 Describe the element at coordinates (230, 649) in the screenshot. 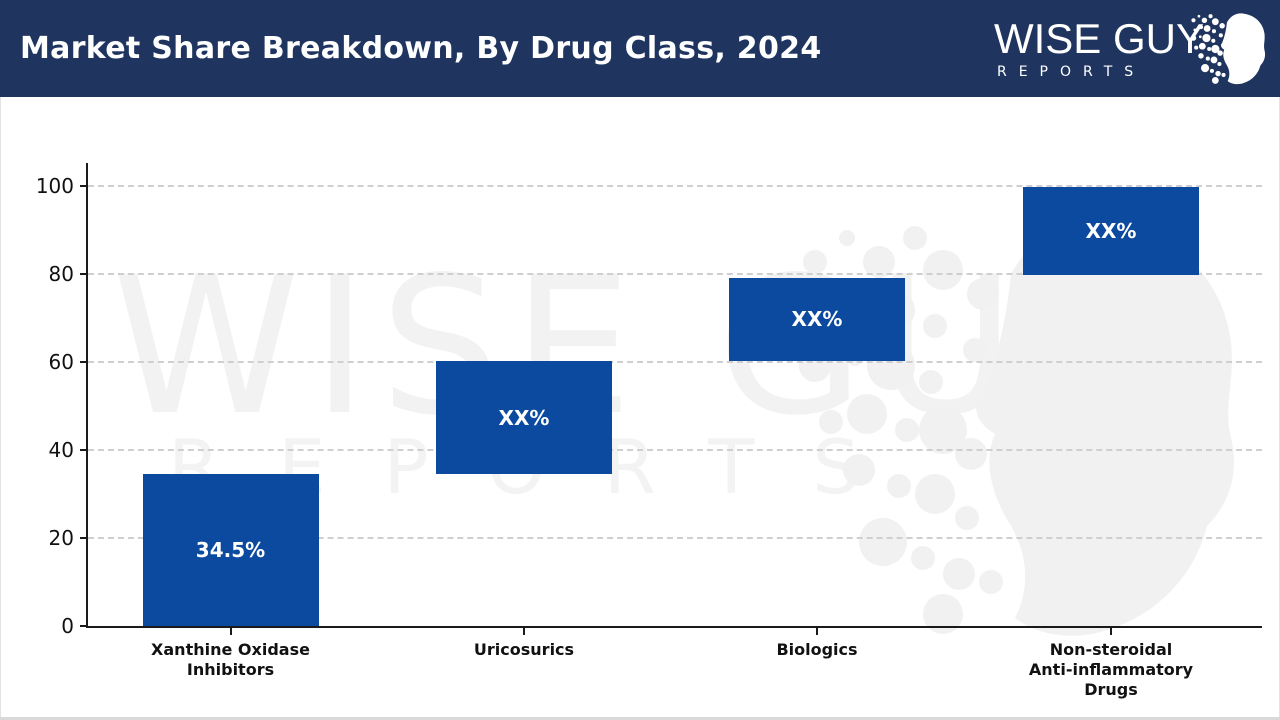

I see `x-category-label-line: Xanthine Oxidase` at that location.